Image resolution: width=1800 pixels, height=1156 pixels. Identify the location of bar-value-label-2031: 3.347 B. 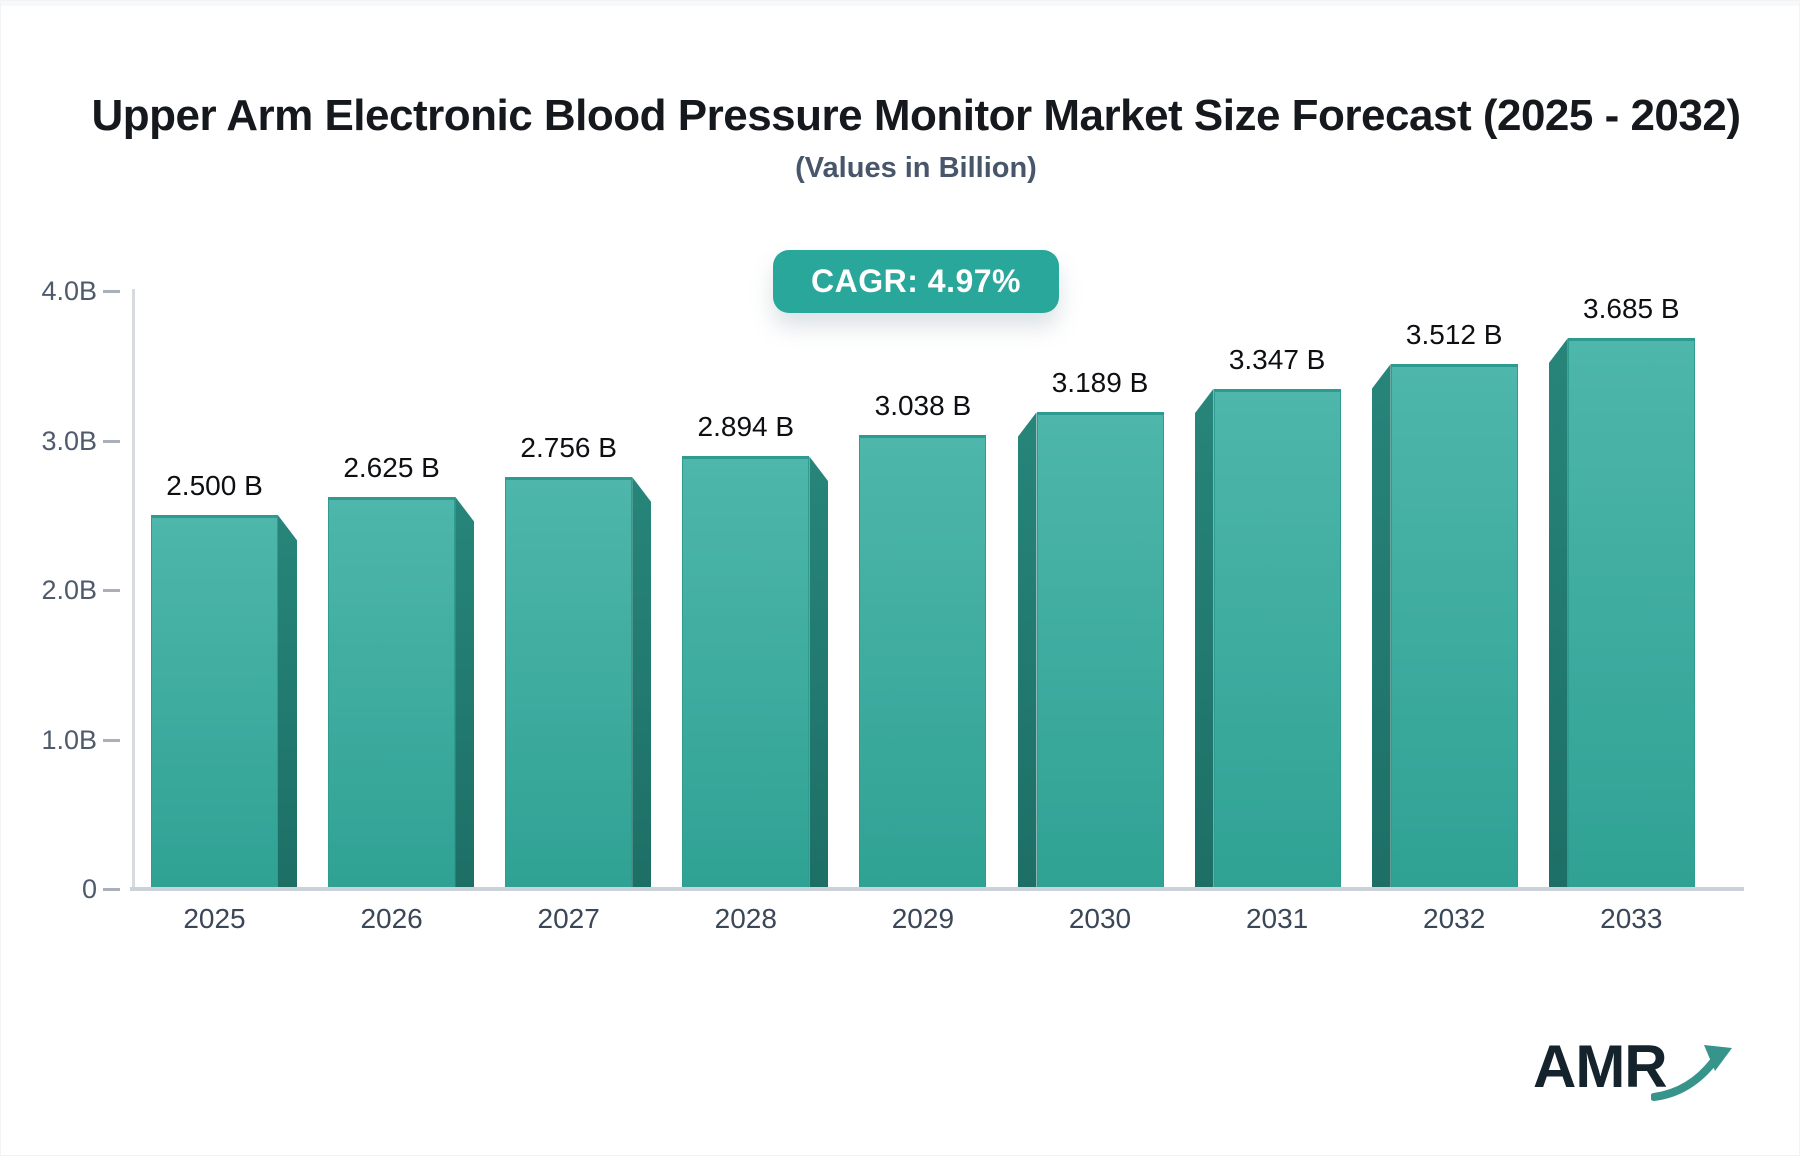
(1277, 359).